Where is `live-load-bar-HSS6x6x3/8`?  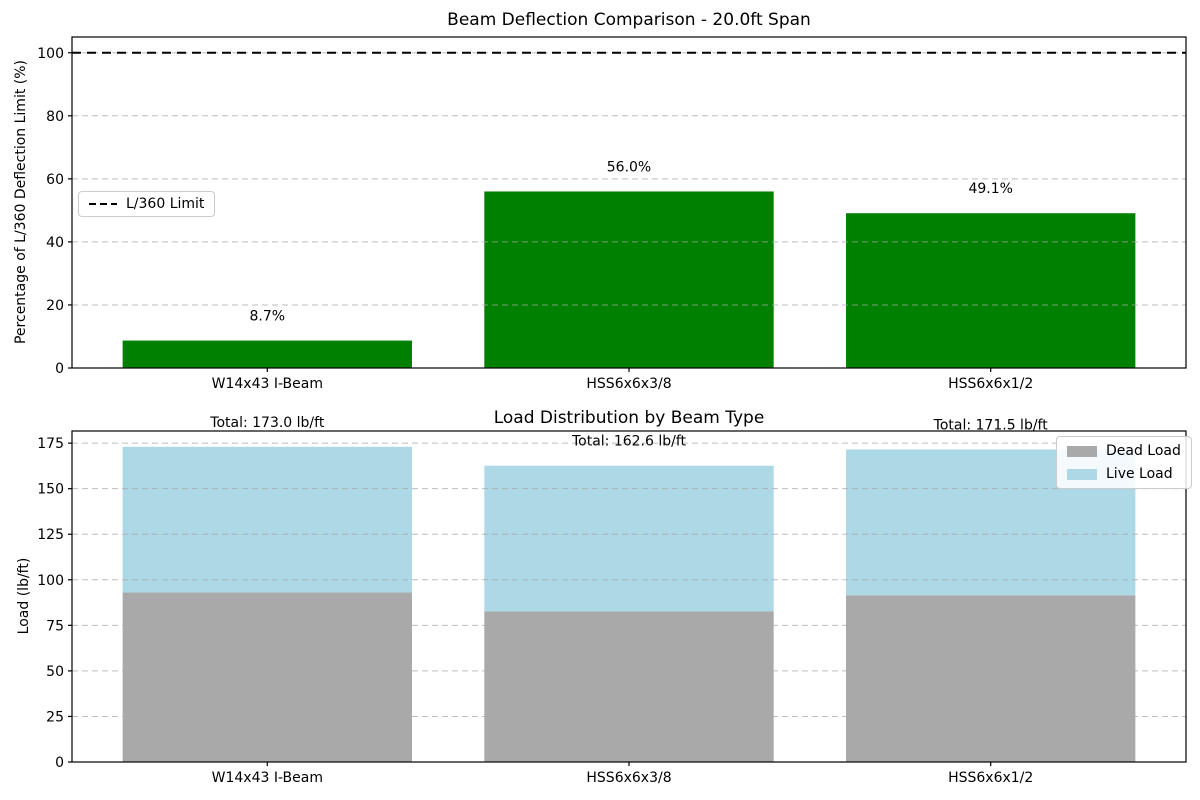 live-load-bar-HSS6x6x3/8 is located at coordinates (629, 538).